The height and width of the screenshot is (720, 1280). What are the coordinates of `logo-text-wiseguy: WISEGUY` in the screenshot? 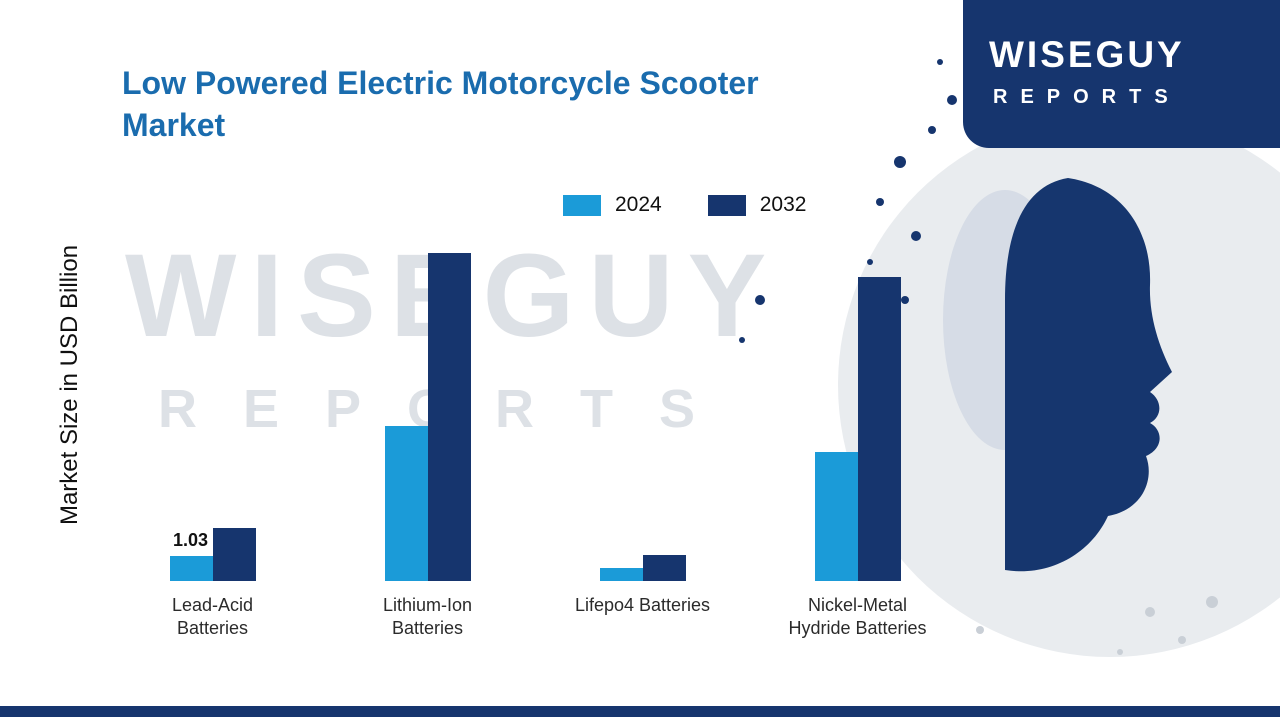 It's located at (1087, 54).